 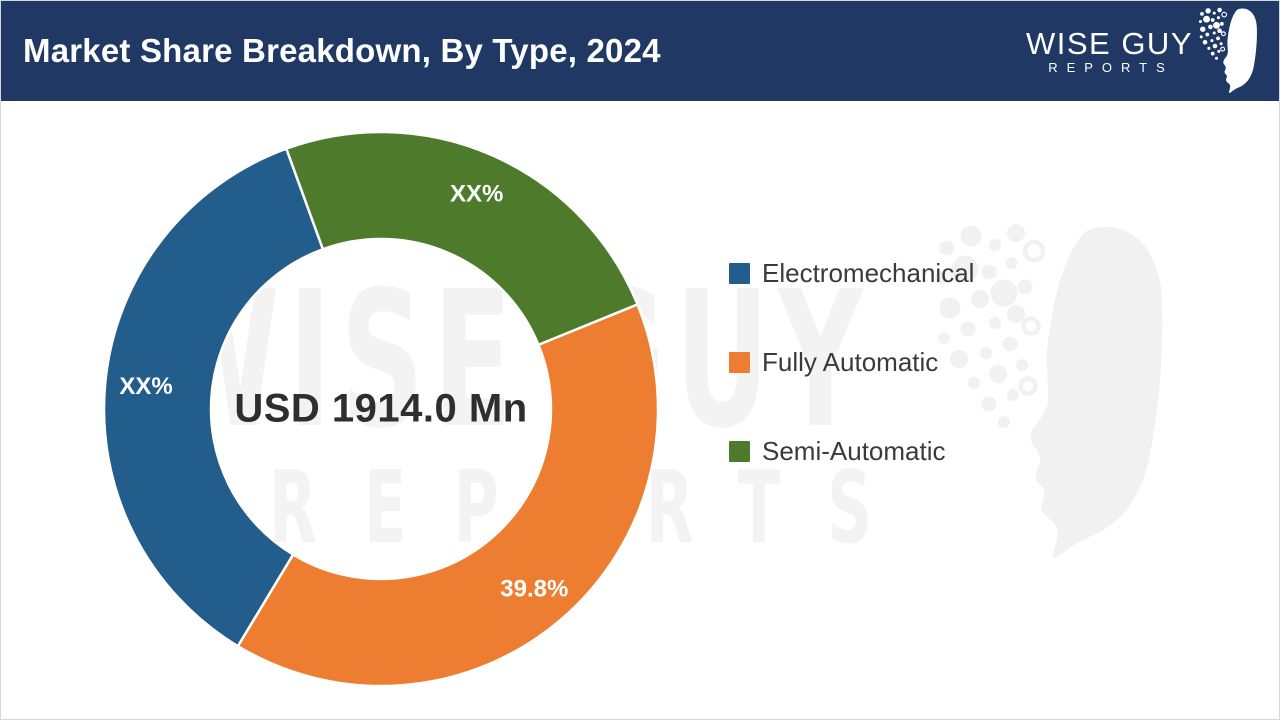 I want to click on brand-logo-text: WISE GUY REPORTS, so click(x=1109, y=50).